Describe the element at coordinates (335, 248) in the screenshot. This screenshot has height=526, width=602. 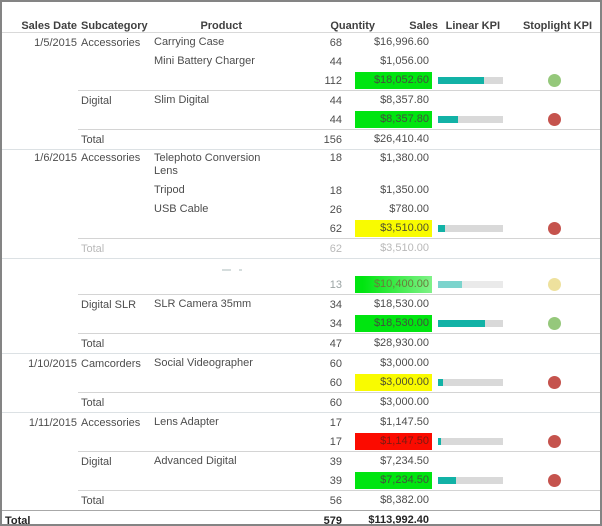
I see `quantity-total: 62` at that location.